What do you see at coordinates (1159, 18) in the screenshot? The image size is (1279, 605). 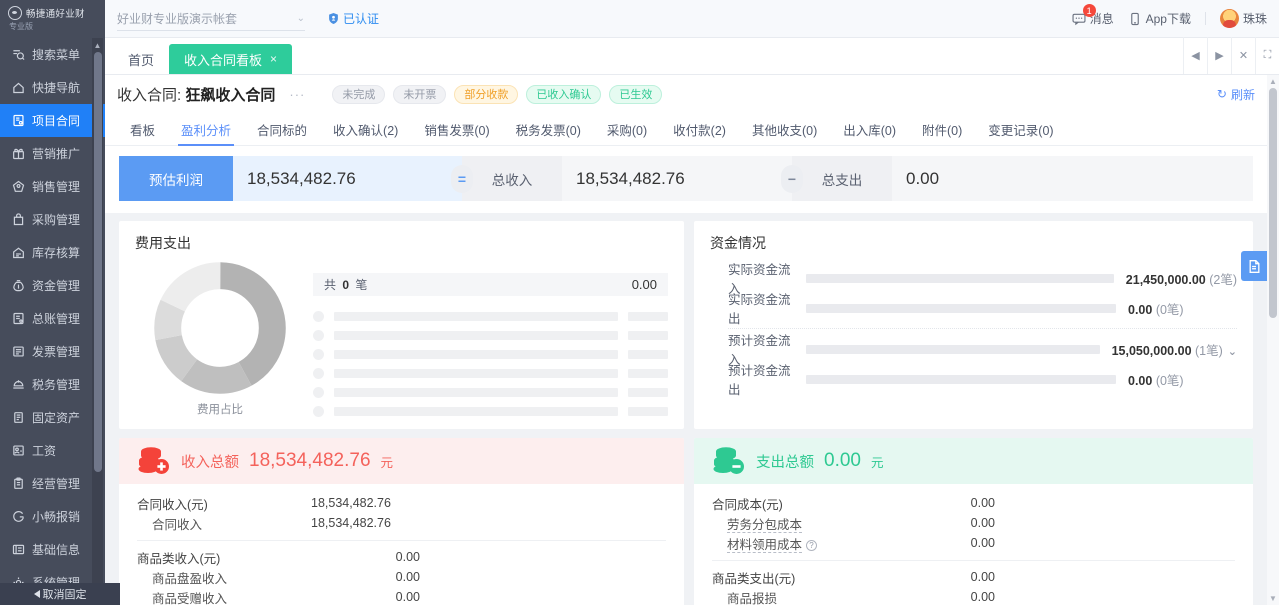 I see `app-download-button: App下载` at bounding box center [1159, 18].